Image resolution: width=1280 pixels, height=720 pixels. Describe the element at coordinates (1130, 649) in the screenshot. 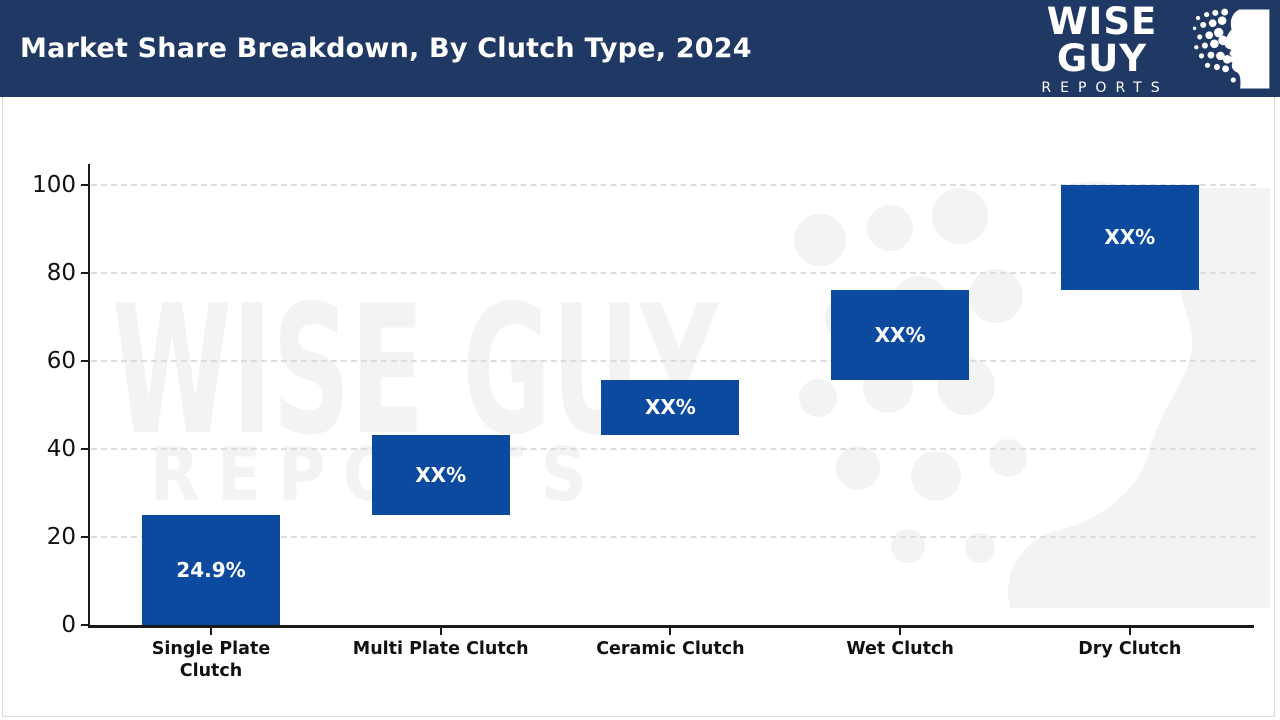

I see `category-label-5: Dry Clutch` at that location.